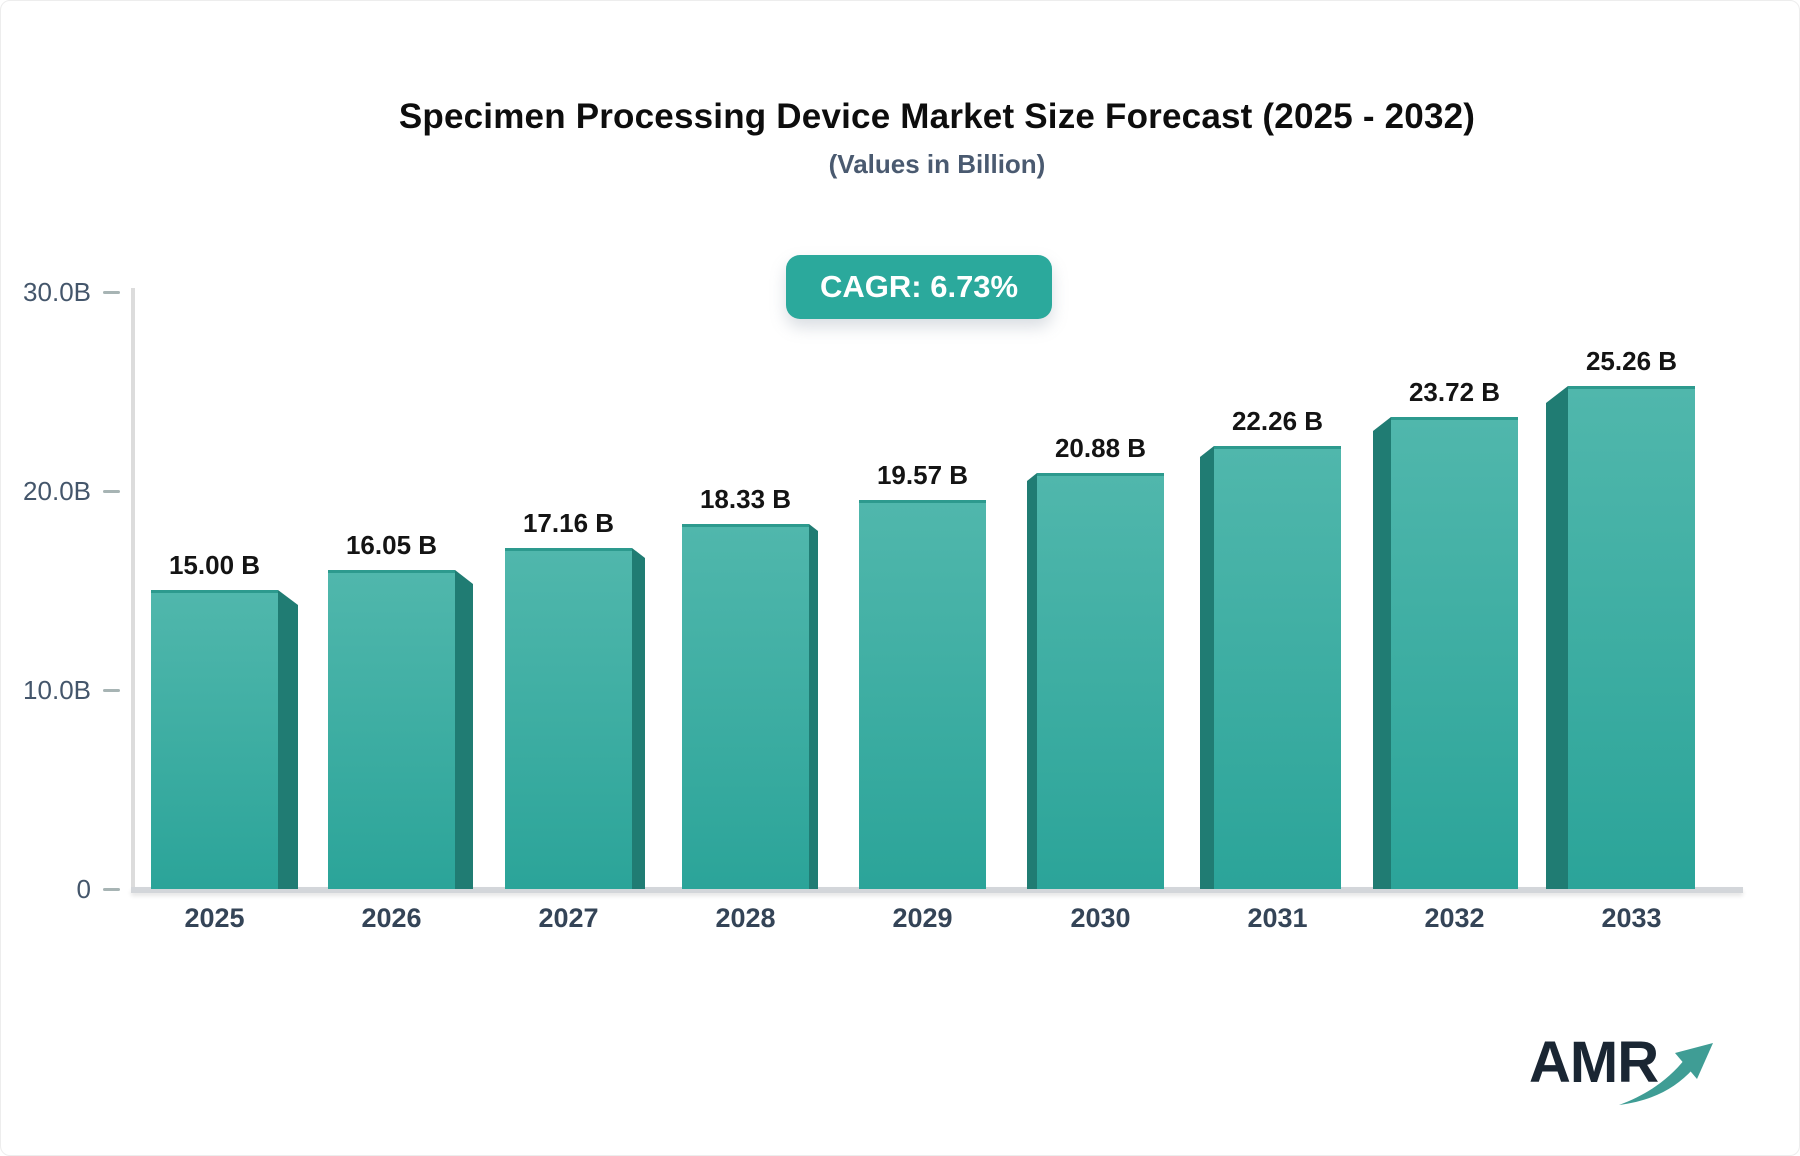 This screenshot has width=1800, height=1156. What do you see at coordinates (745, 918) in the screenshot?
I see `x-axis-label: 2028` at bounding box center [745, 918].